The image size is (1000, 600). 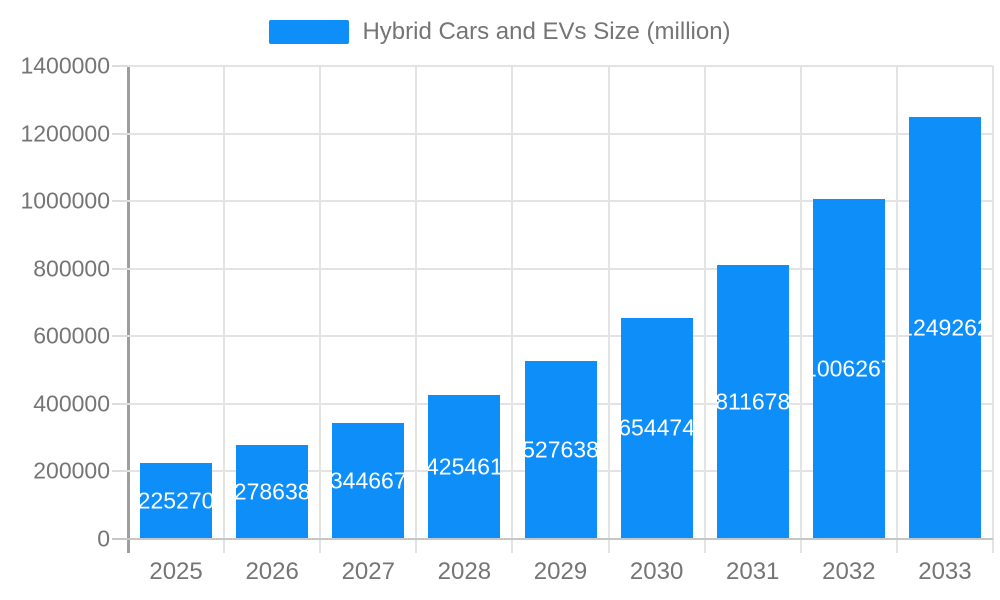 I want to click on bar: 1006267, so click(x=848, y=369).